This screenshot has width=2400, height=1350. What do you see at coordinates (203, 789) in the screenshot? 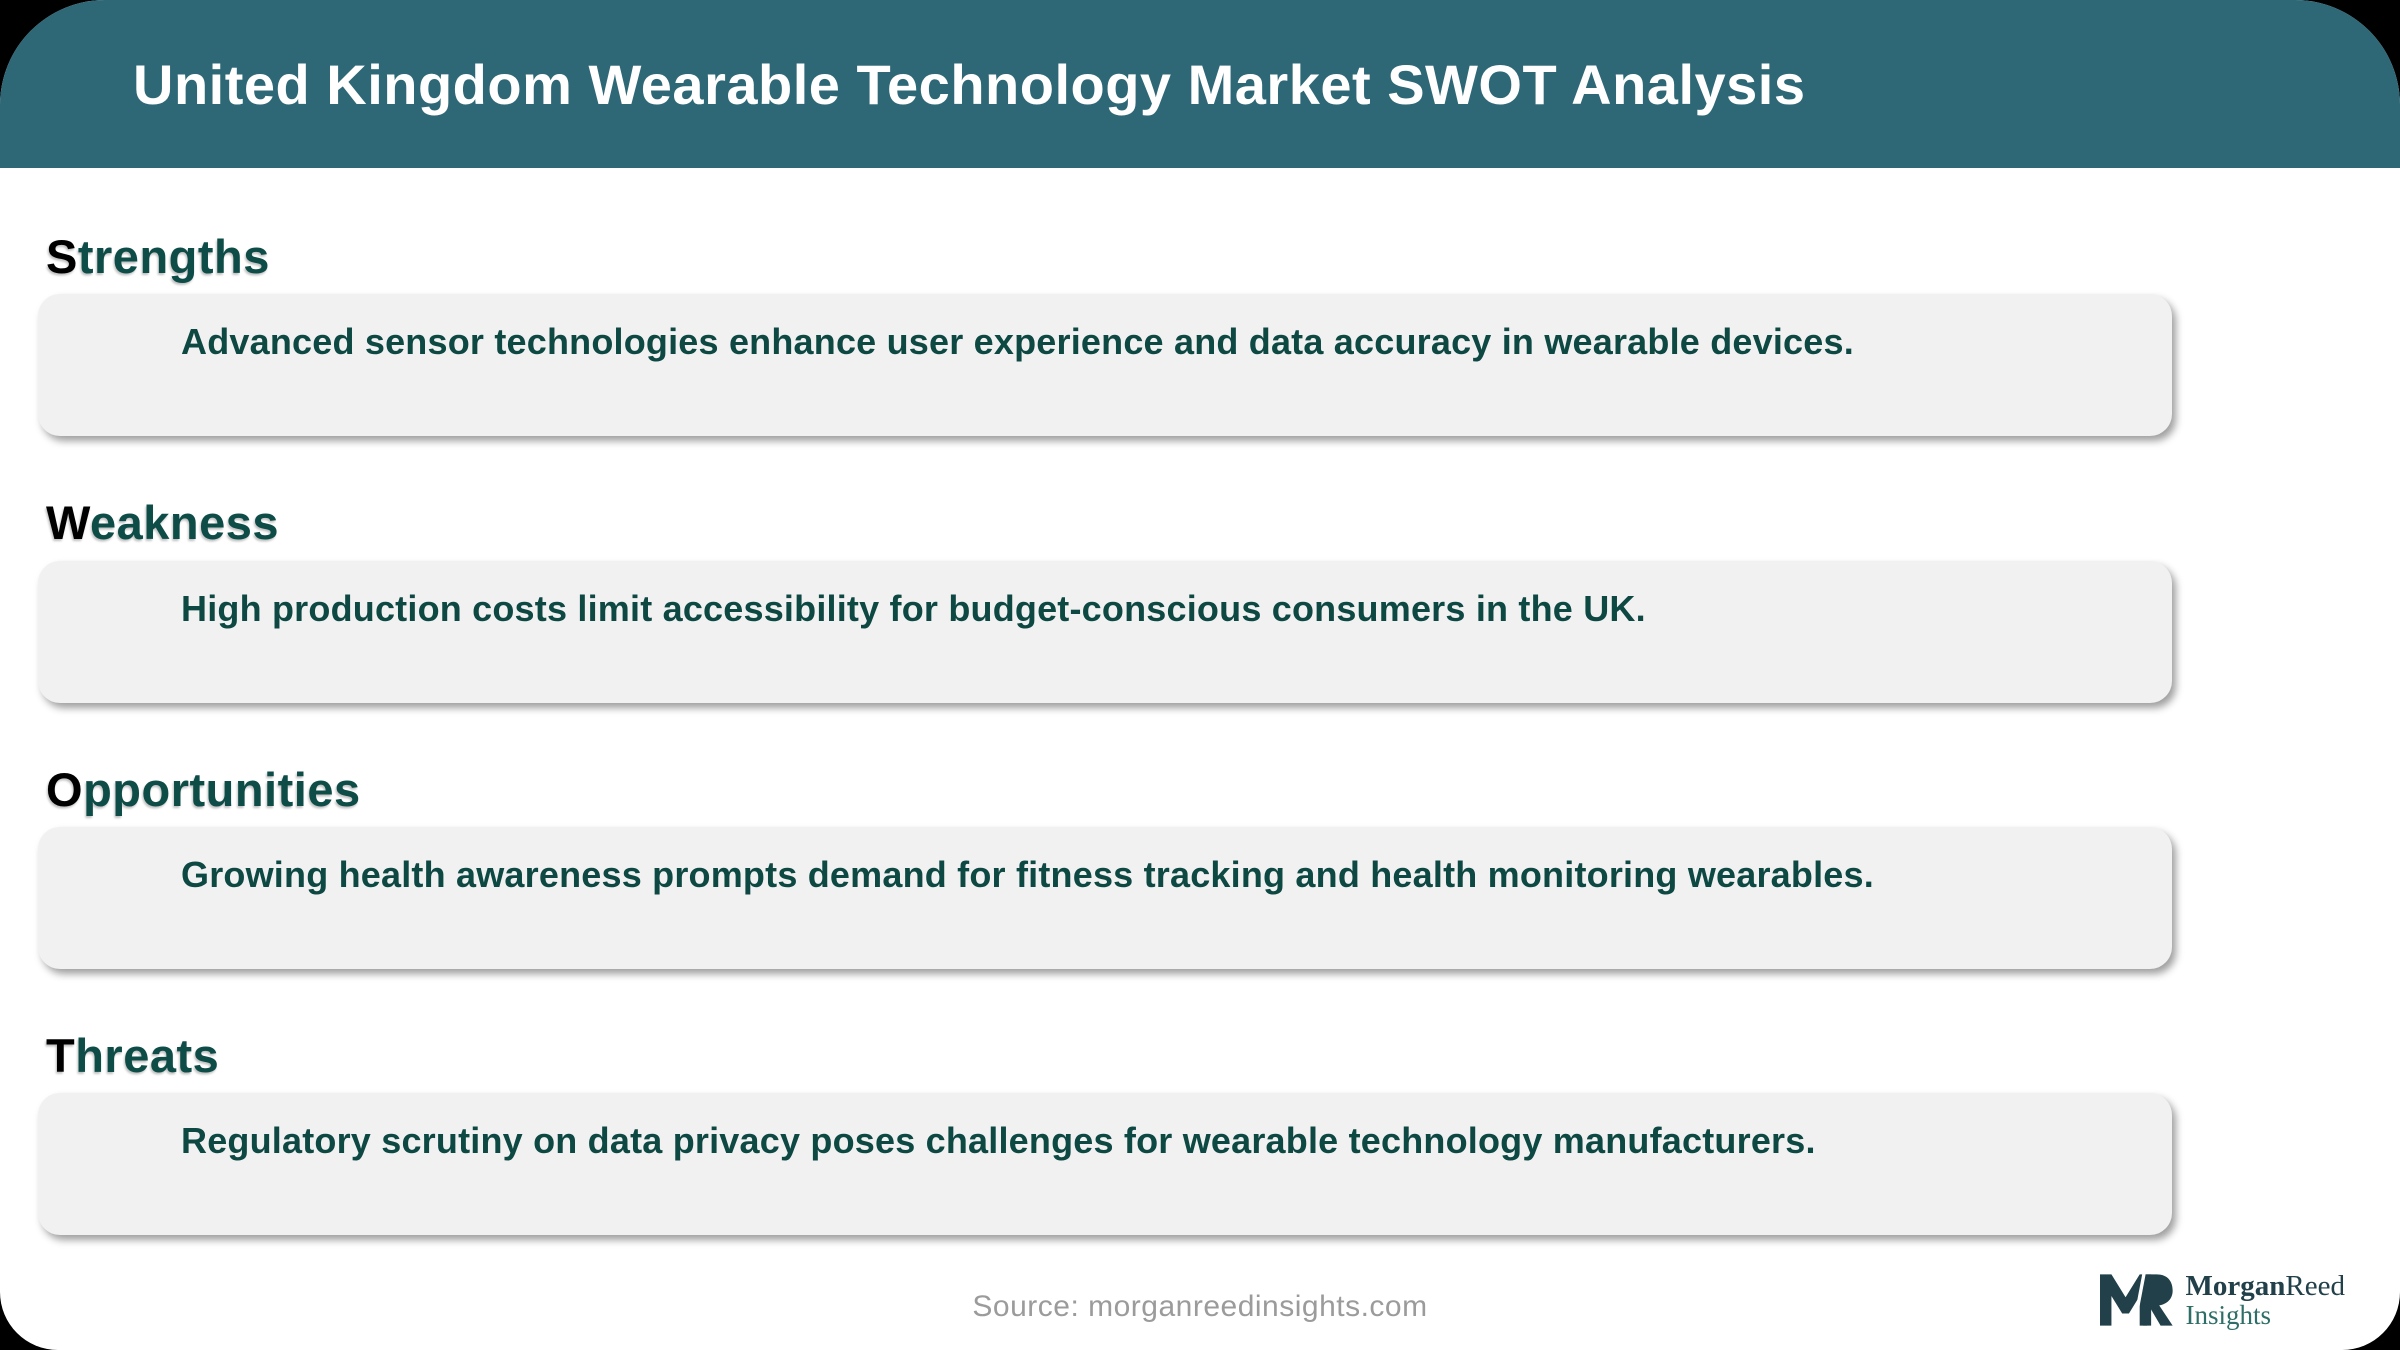
I see `section-heading-opportunities: Opportunities` at bounding box center [203, 789].